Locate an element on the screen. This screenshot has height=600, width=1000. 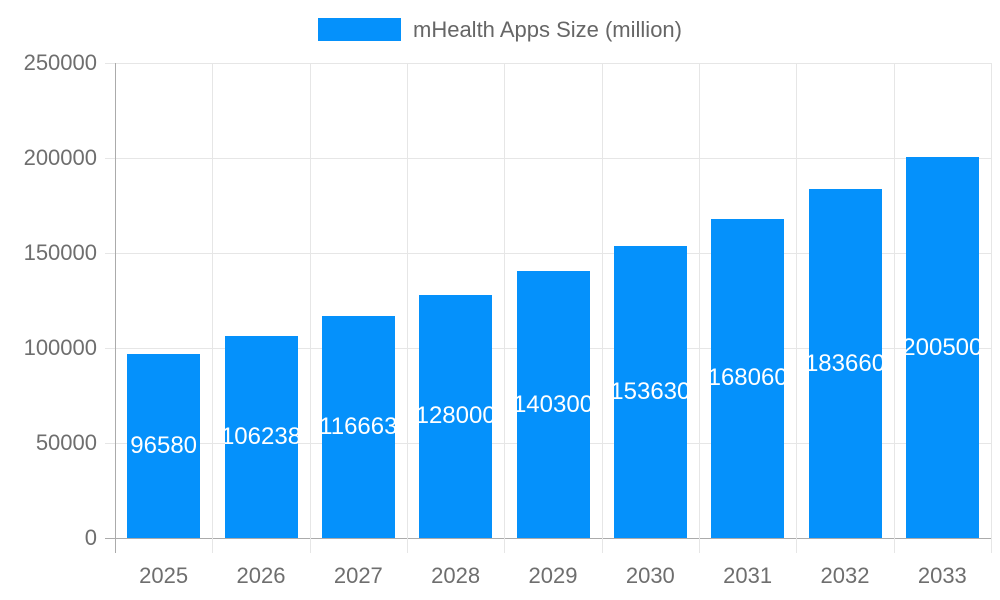
bar: 106238 is located at coordinates (261, 437).